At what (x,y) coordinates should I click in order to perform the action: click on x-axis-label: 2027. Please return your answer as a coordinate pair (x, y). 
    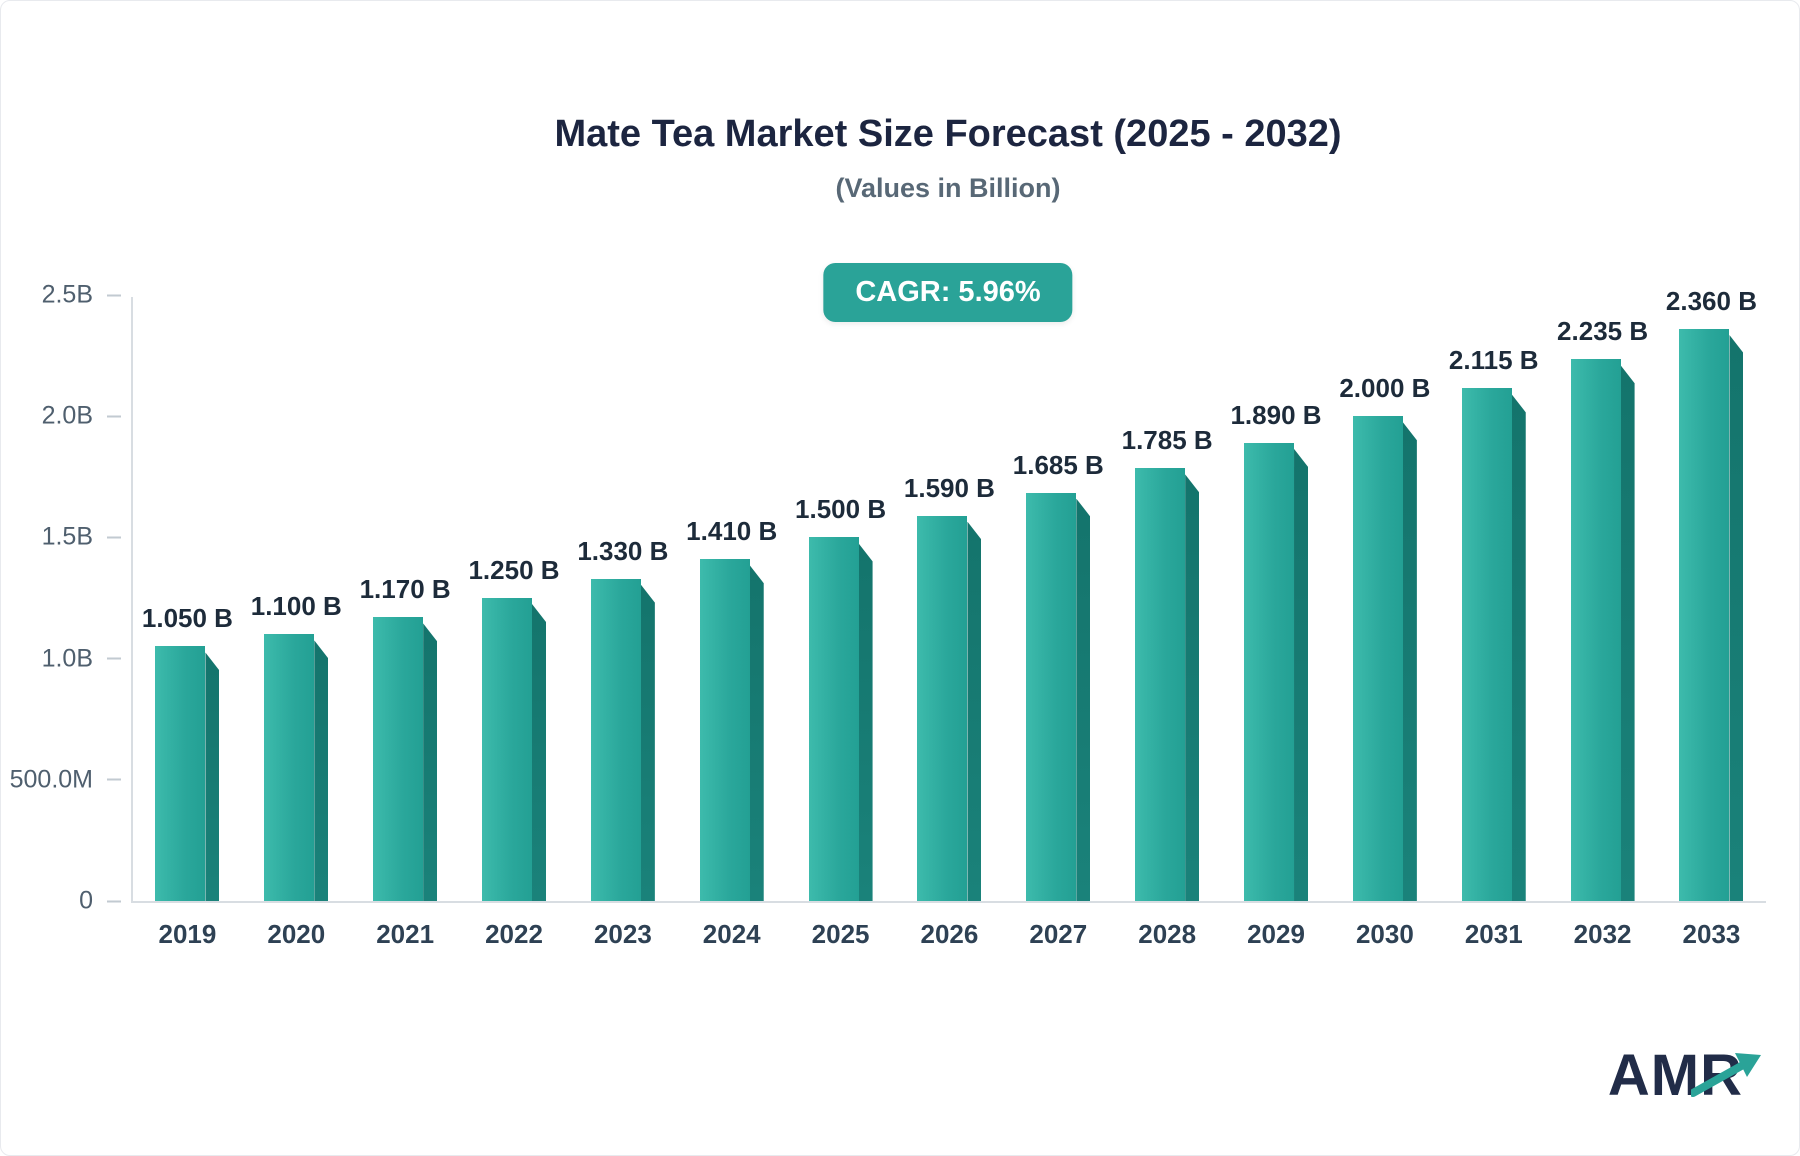
    Looking at the image, I should click on (1058, 934).